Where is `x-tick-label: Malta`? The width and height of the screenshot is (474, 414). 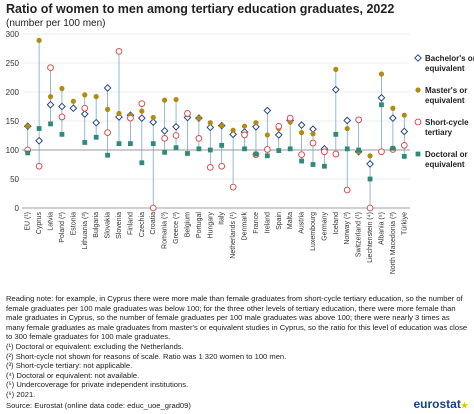 x-tick-label: Malta is located at coordinates (290, 220).